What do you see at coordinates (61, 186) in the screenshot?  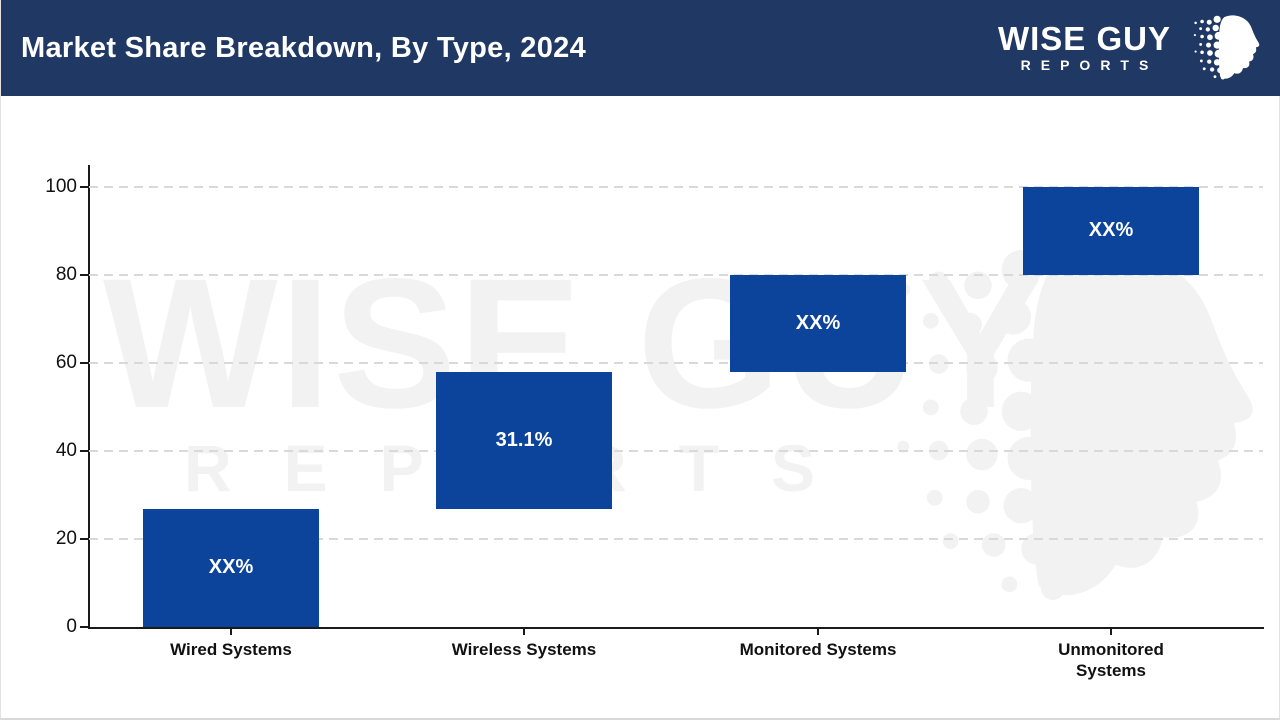 I see `y-tick-label-100: 100` at bounding box center [61, 186].